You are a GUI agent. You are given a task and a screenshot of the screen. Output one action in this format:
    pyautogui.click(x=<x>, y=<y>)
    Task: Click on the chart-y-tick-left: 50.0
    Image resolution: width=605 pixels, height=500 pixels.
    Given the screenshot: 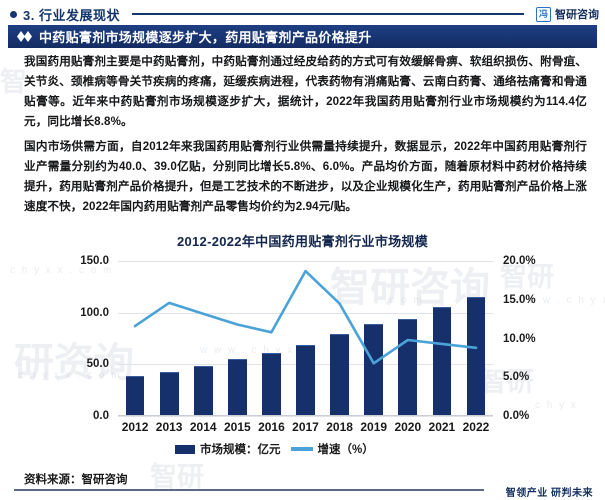 What is the action you would take?
    pyautogui.click(x=97, y=364)
    